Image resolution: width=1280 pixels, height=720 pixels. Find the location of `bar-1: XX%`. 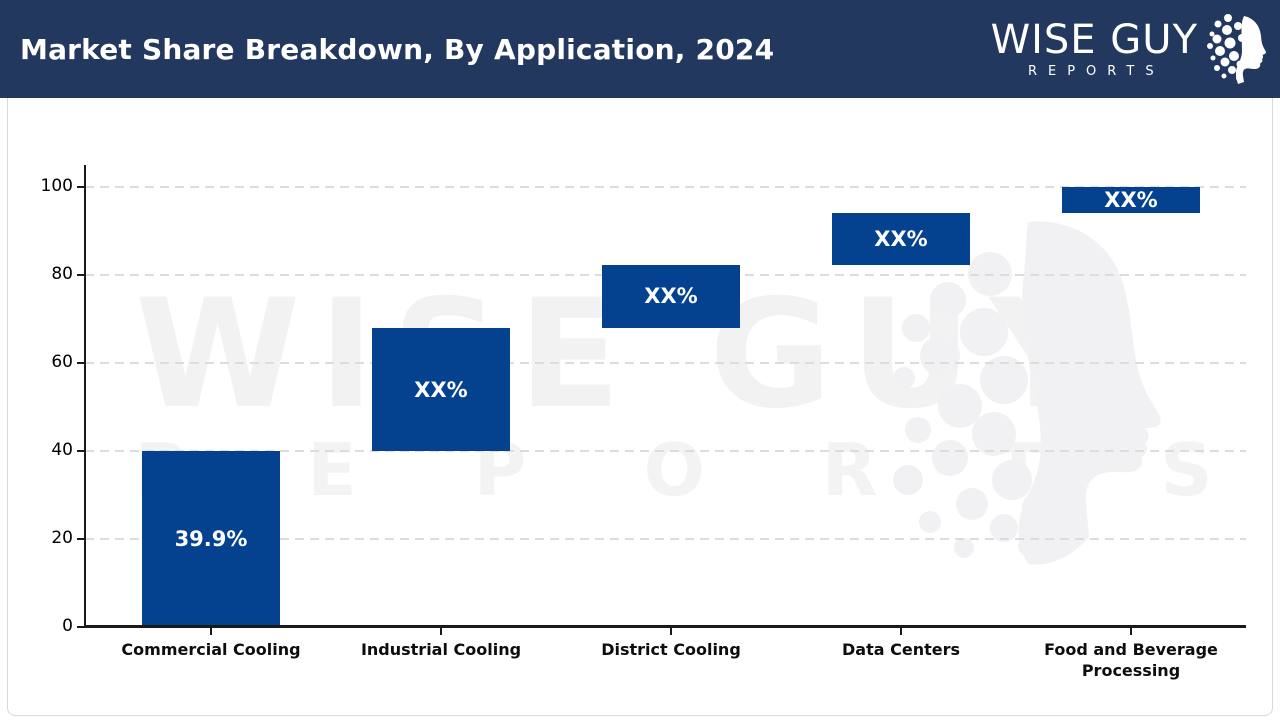

bar-1: XX% is located at coordinates (441, 389).